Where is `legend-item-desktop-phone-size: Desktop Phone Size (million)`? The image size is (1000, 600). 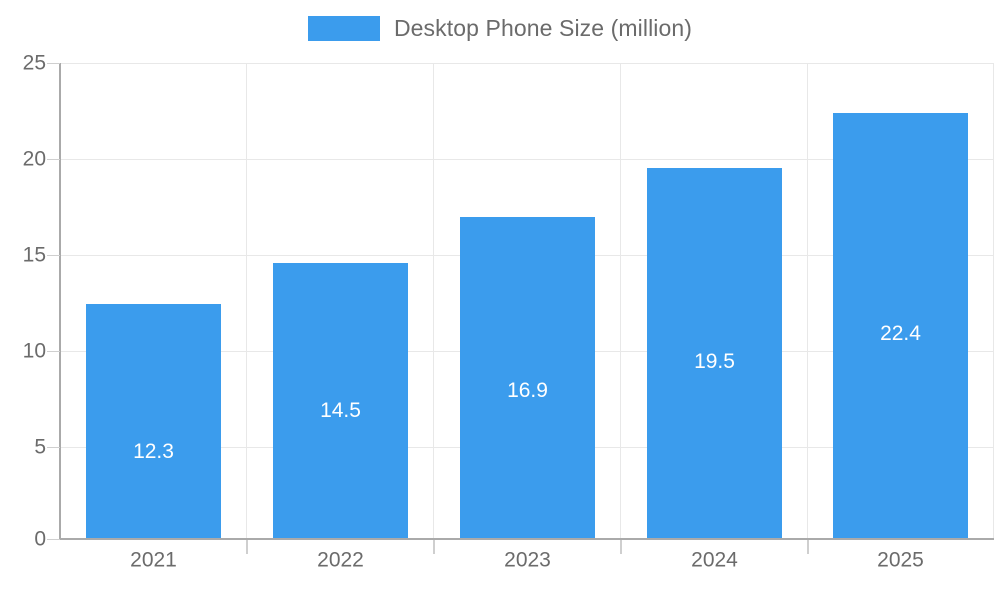
legend-item-desktop-phone-size: Desktop Phone Size (million) is located at coordinates (500, 27).